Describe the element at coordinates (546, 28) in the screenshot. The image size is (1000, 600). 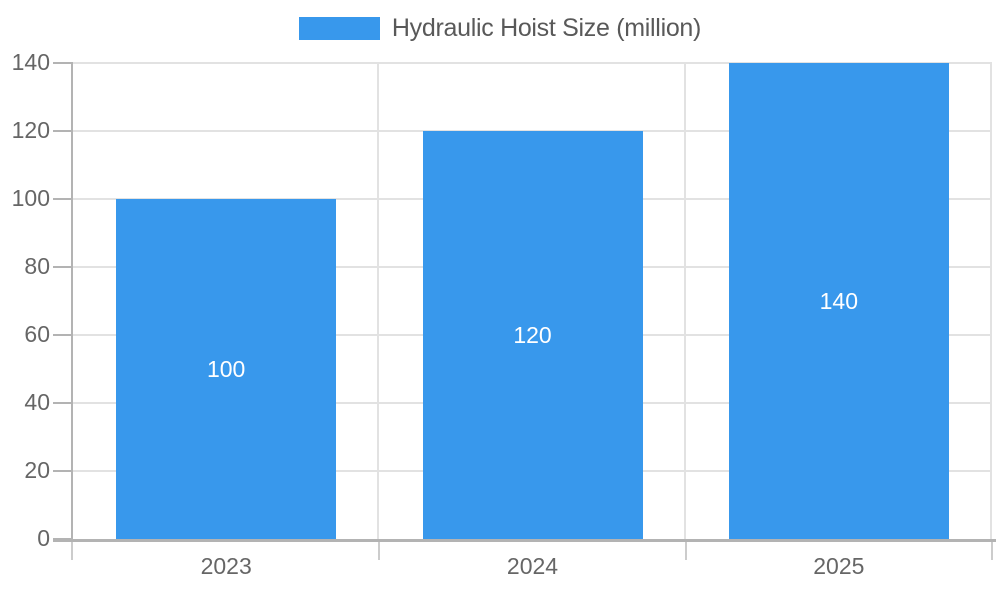
I see `legend-label: Hydraulic Hoist Size (million)` at that location.